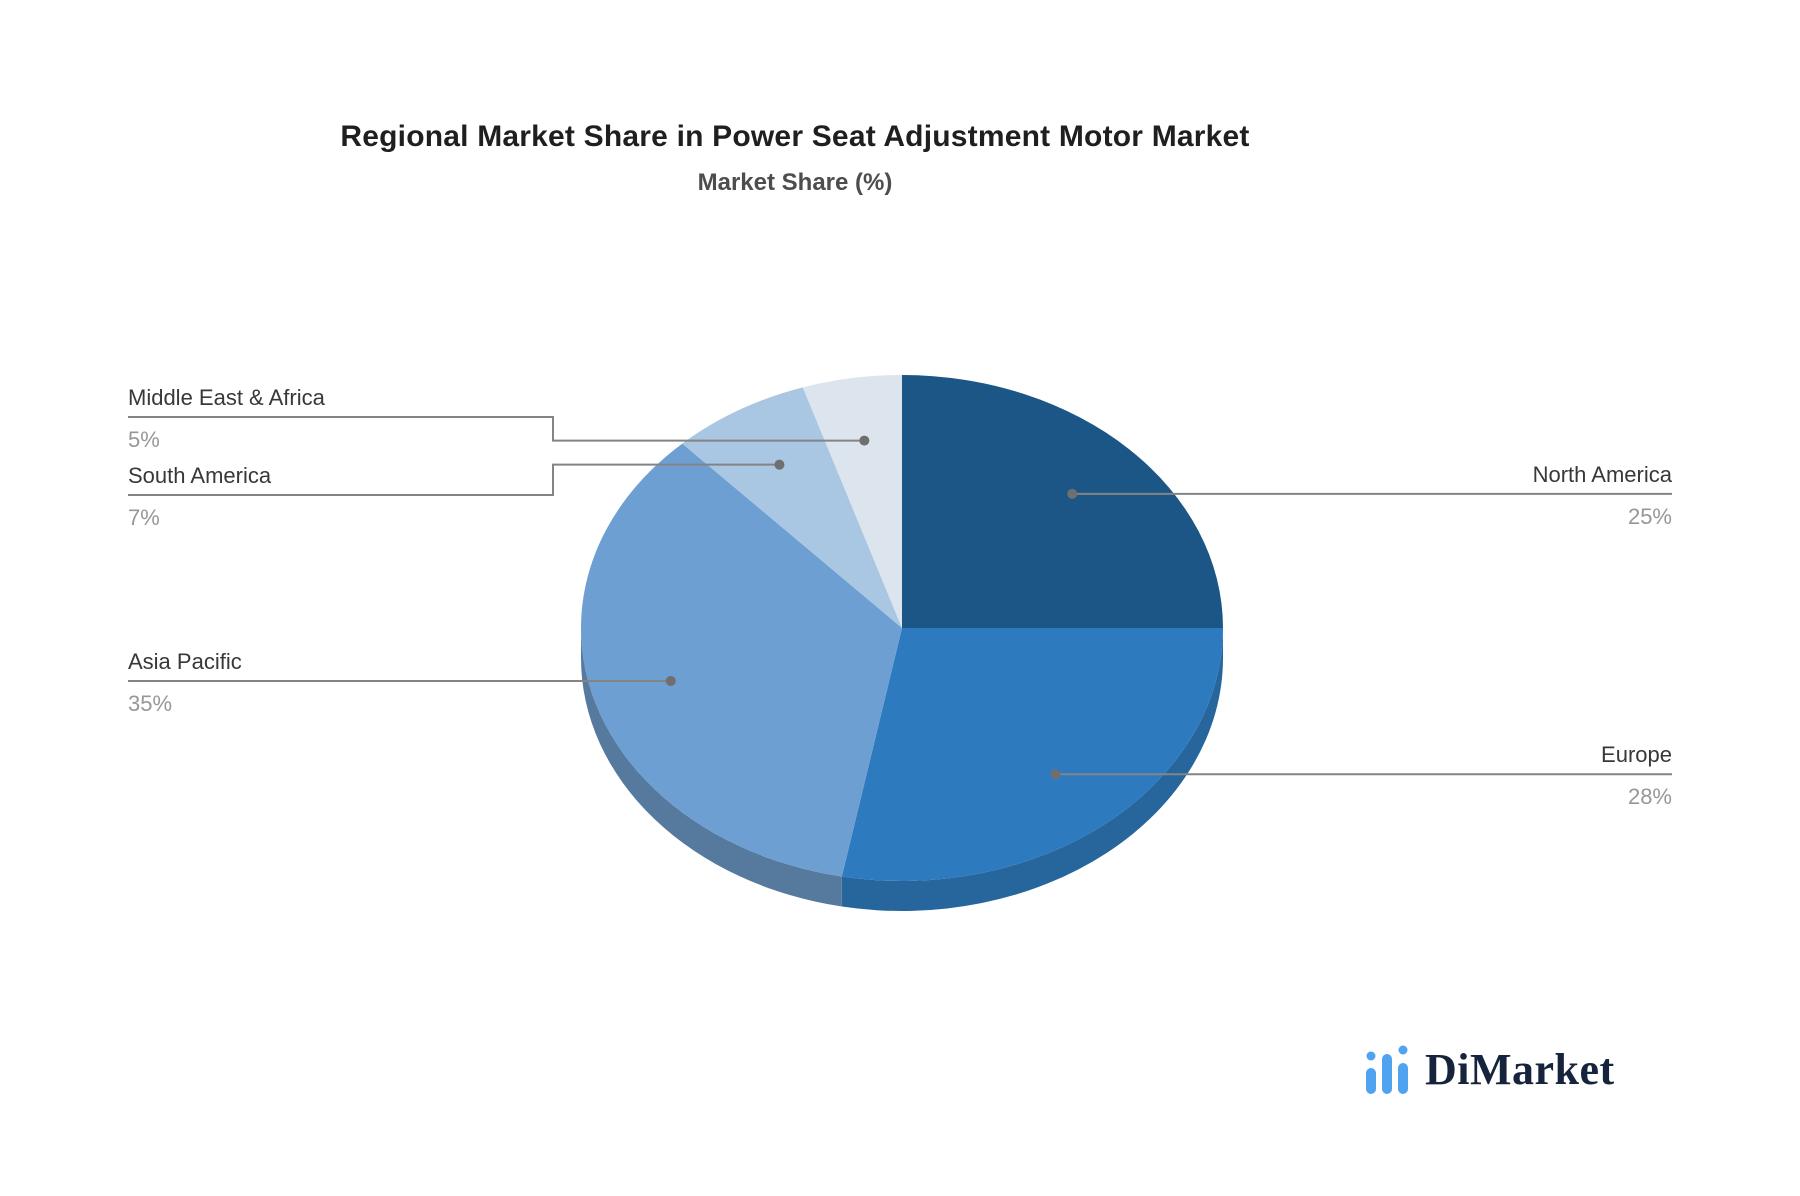 The width and height of the screenshot is (1800, 1196). Describe the element at coordinates (779, 464) in the screenshot. I see `callout-dot-south-america` at that location.